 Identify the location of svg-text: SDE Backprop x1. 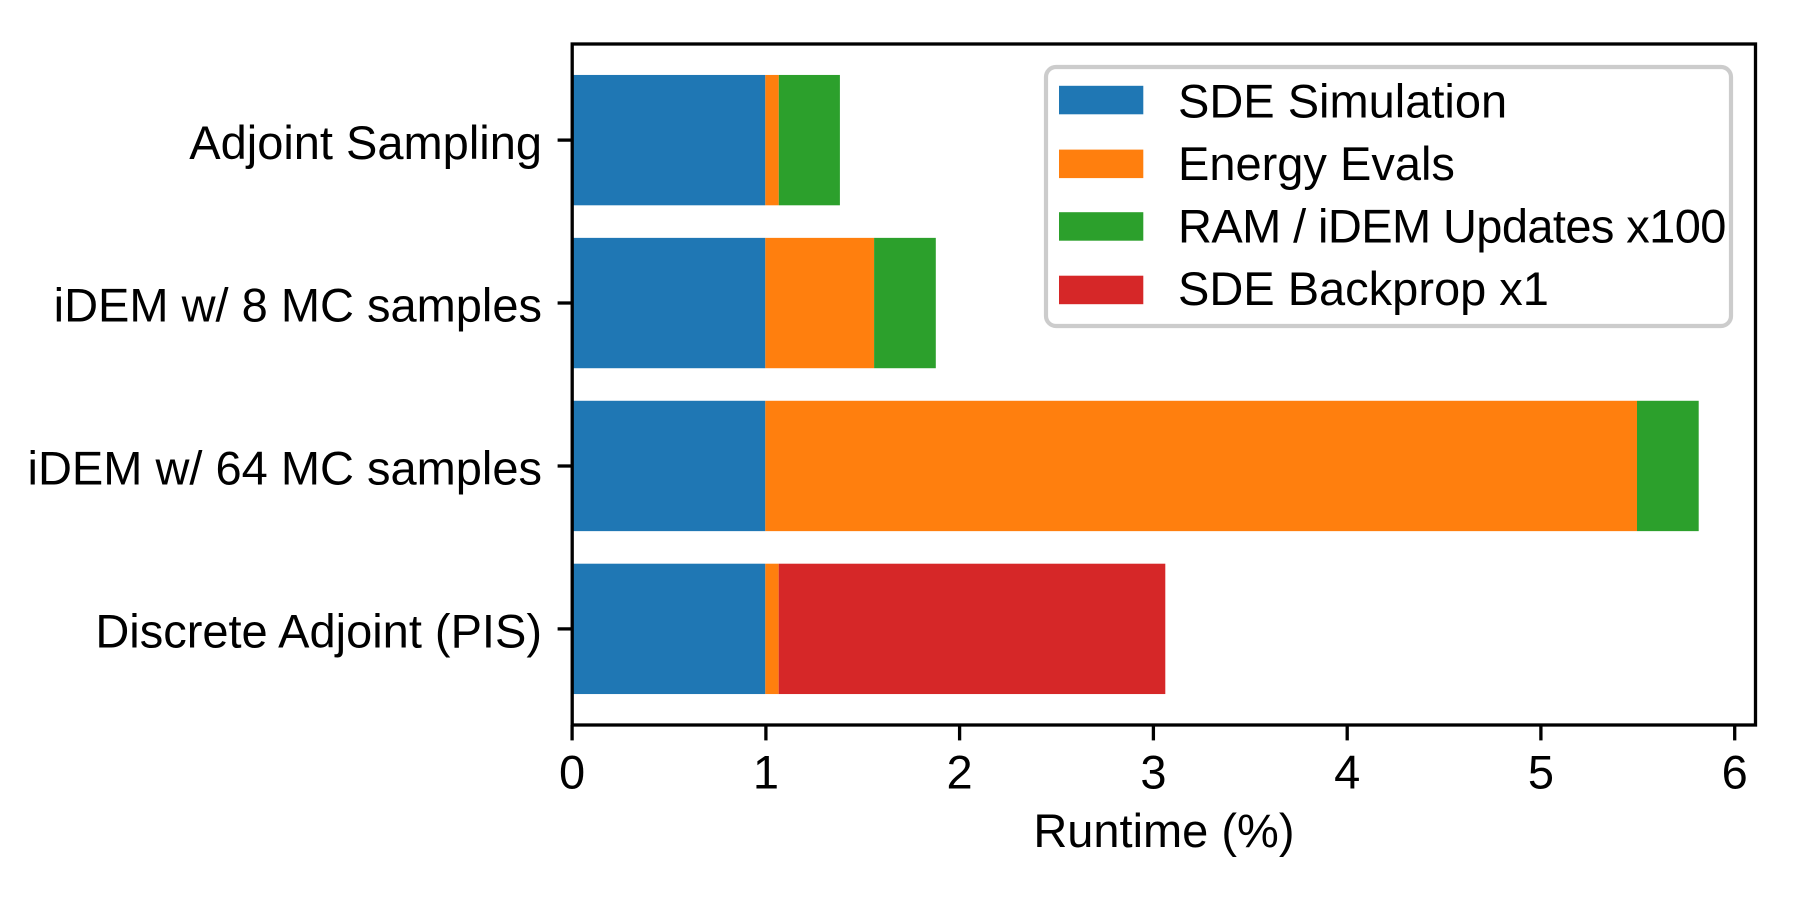
(1363, 288).